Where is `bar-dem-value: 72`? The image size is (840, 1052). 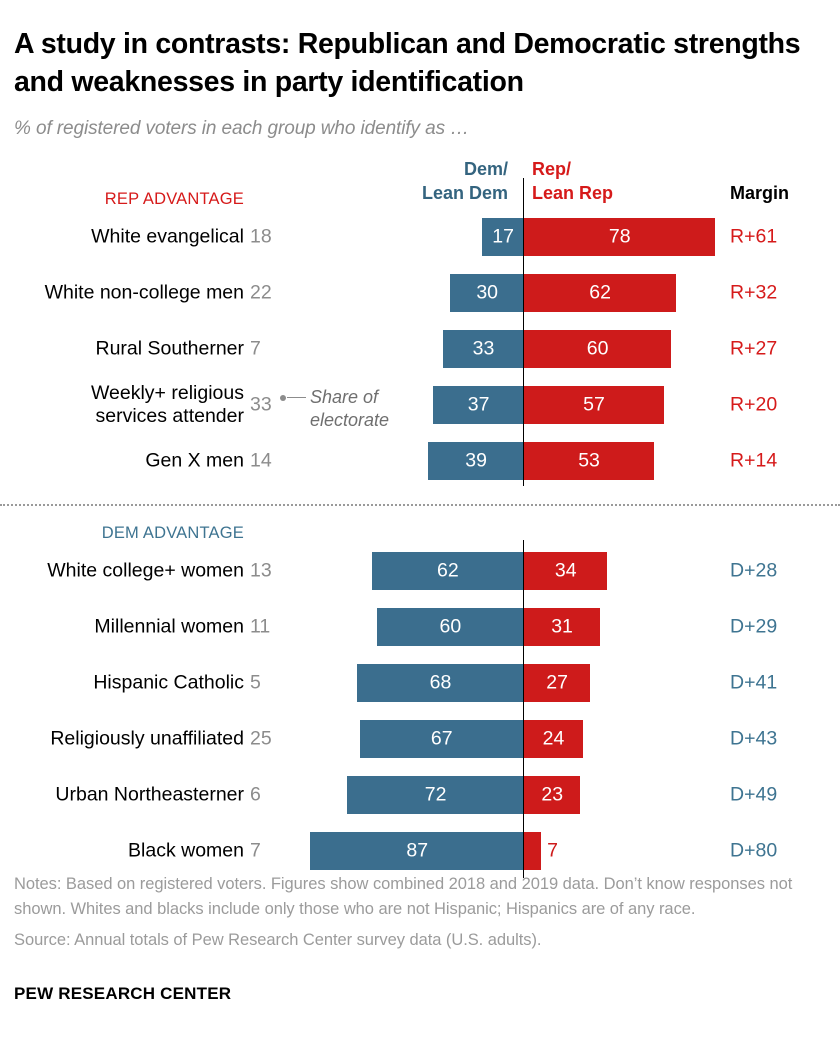 bar-dem-value: 72 is located at coordinates (435, 794).